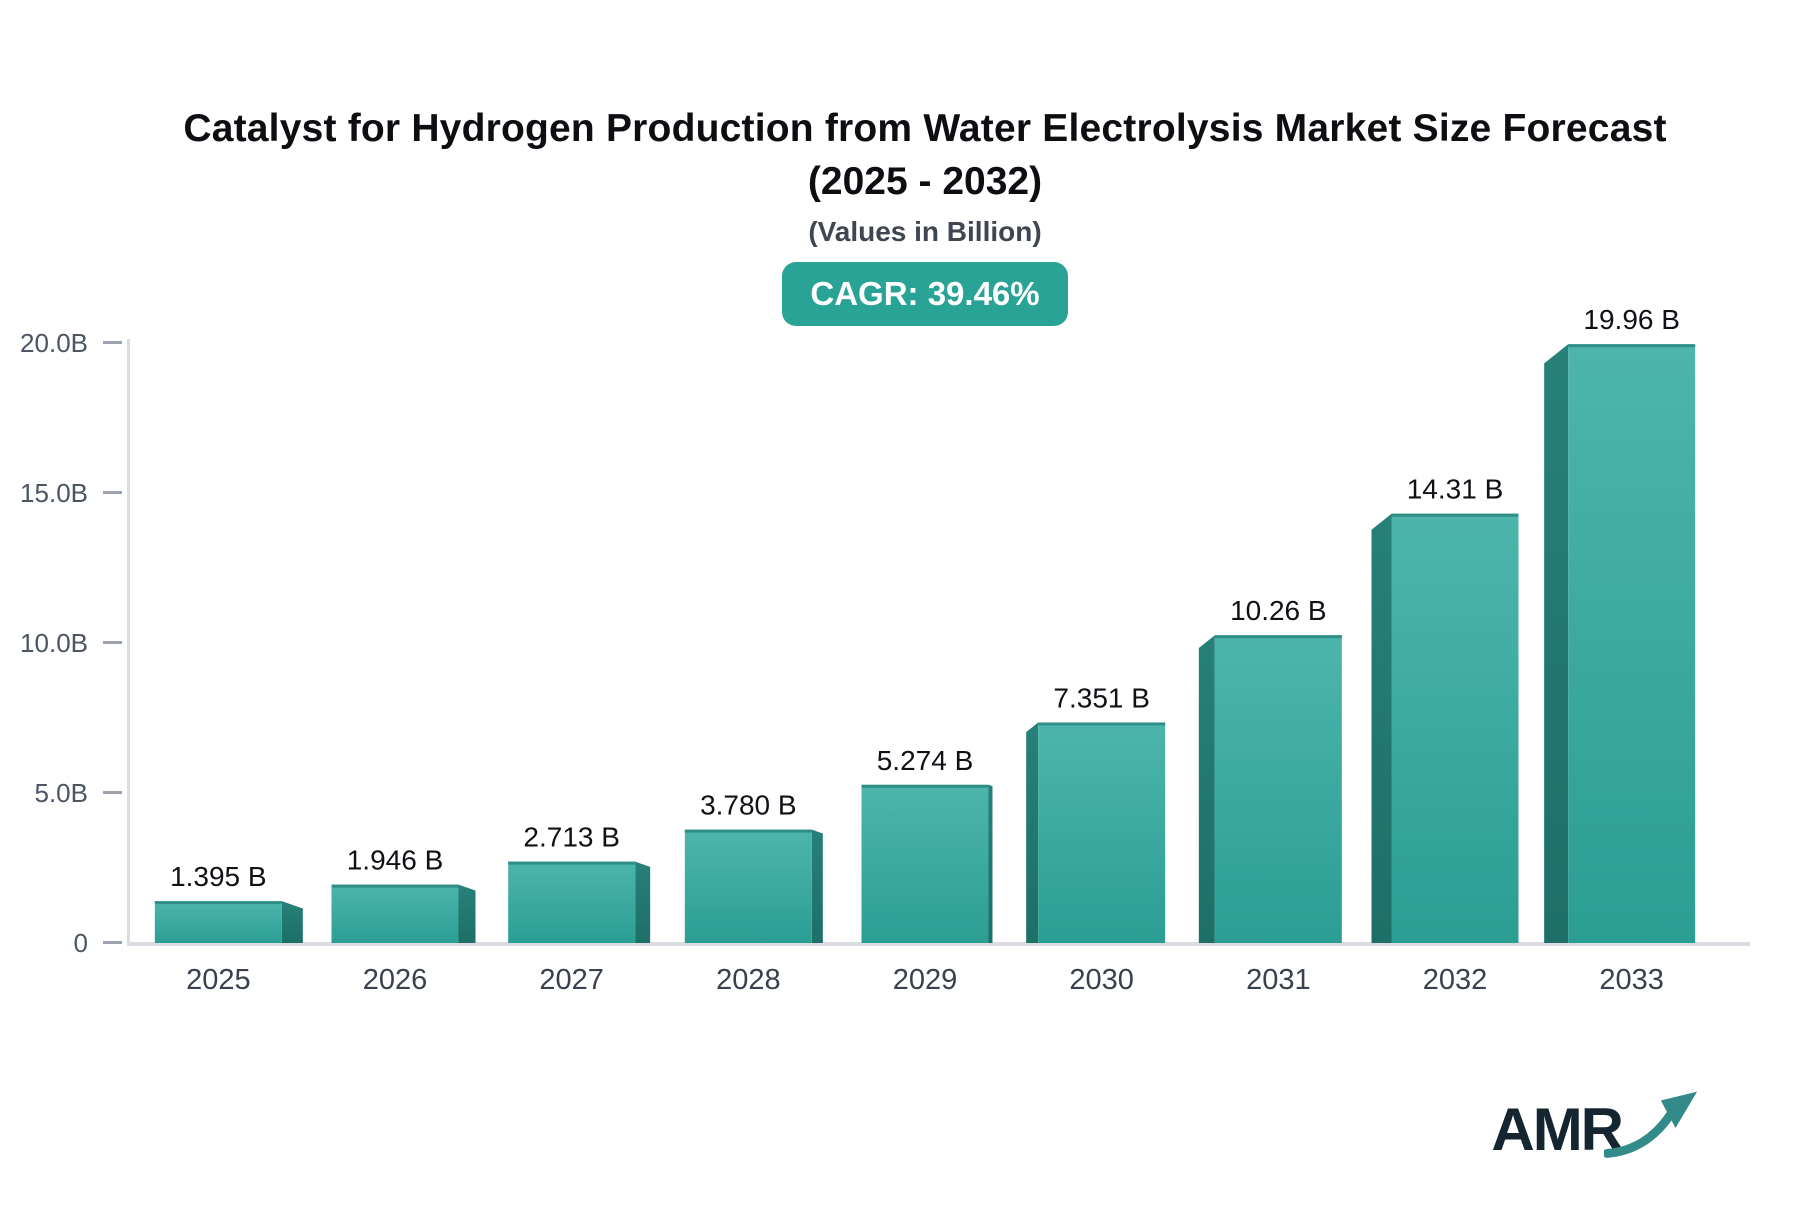 Image resolution: width=1800 pixels, height=1212 pixels. What do you see at coordinates (1278, 610) in the screenshot?
I see `bar-value-label: 10.26 B` at bounding box center [1278, 610].